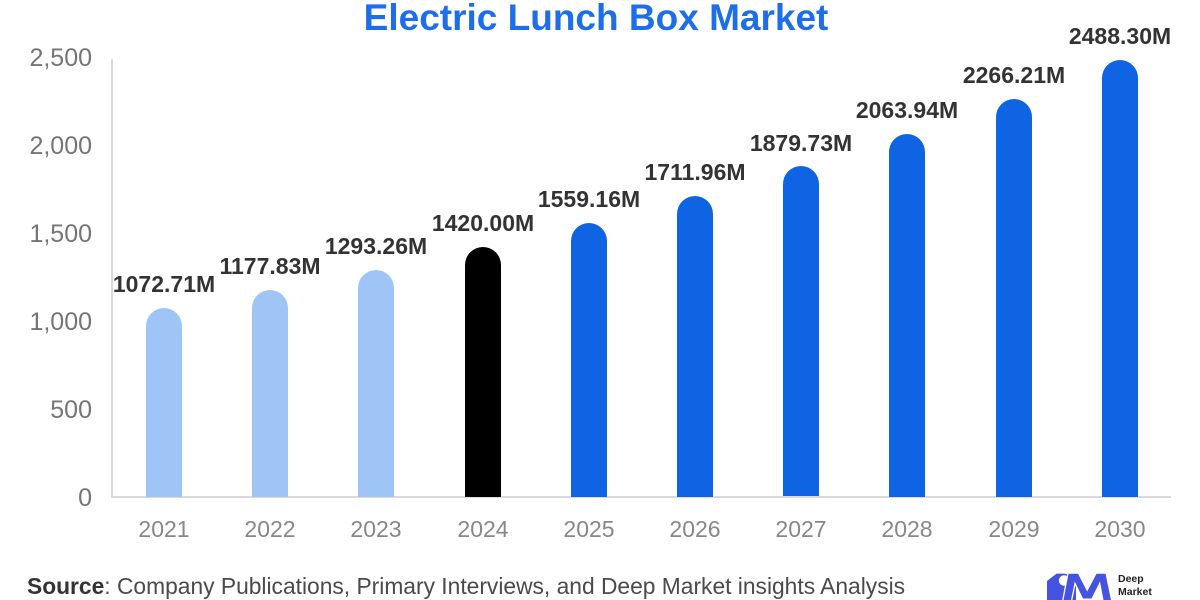 Image resolution: width=1200 pixels, height=600 pixels. I want to click on svg-text: Deep, so click(1131, 579).